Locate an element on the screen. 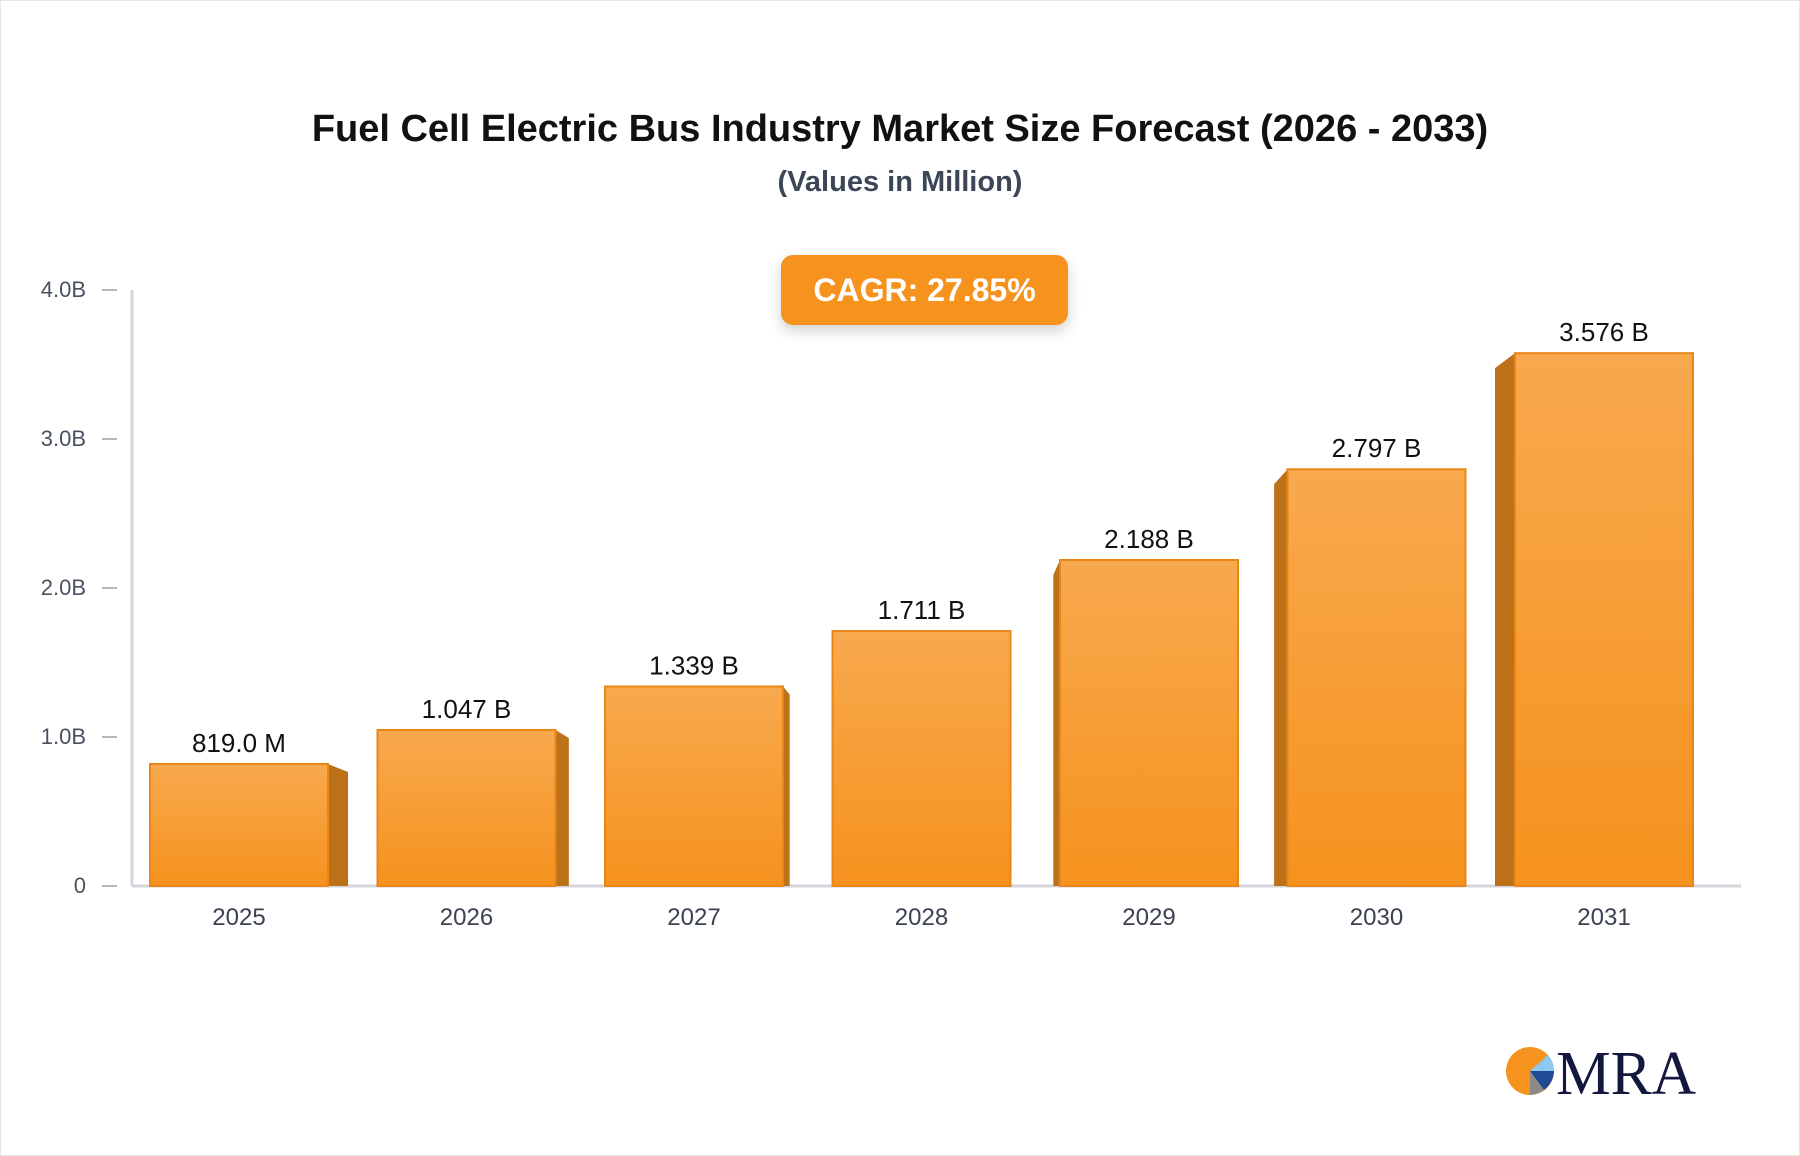 The width and height of the screenshot is (1800, 1156). y-tick-label: 4.0B is located at coordinates (63, 289).